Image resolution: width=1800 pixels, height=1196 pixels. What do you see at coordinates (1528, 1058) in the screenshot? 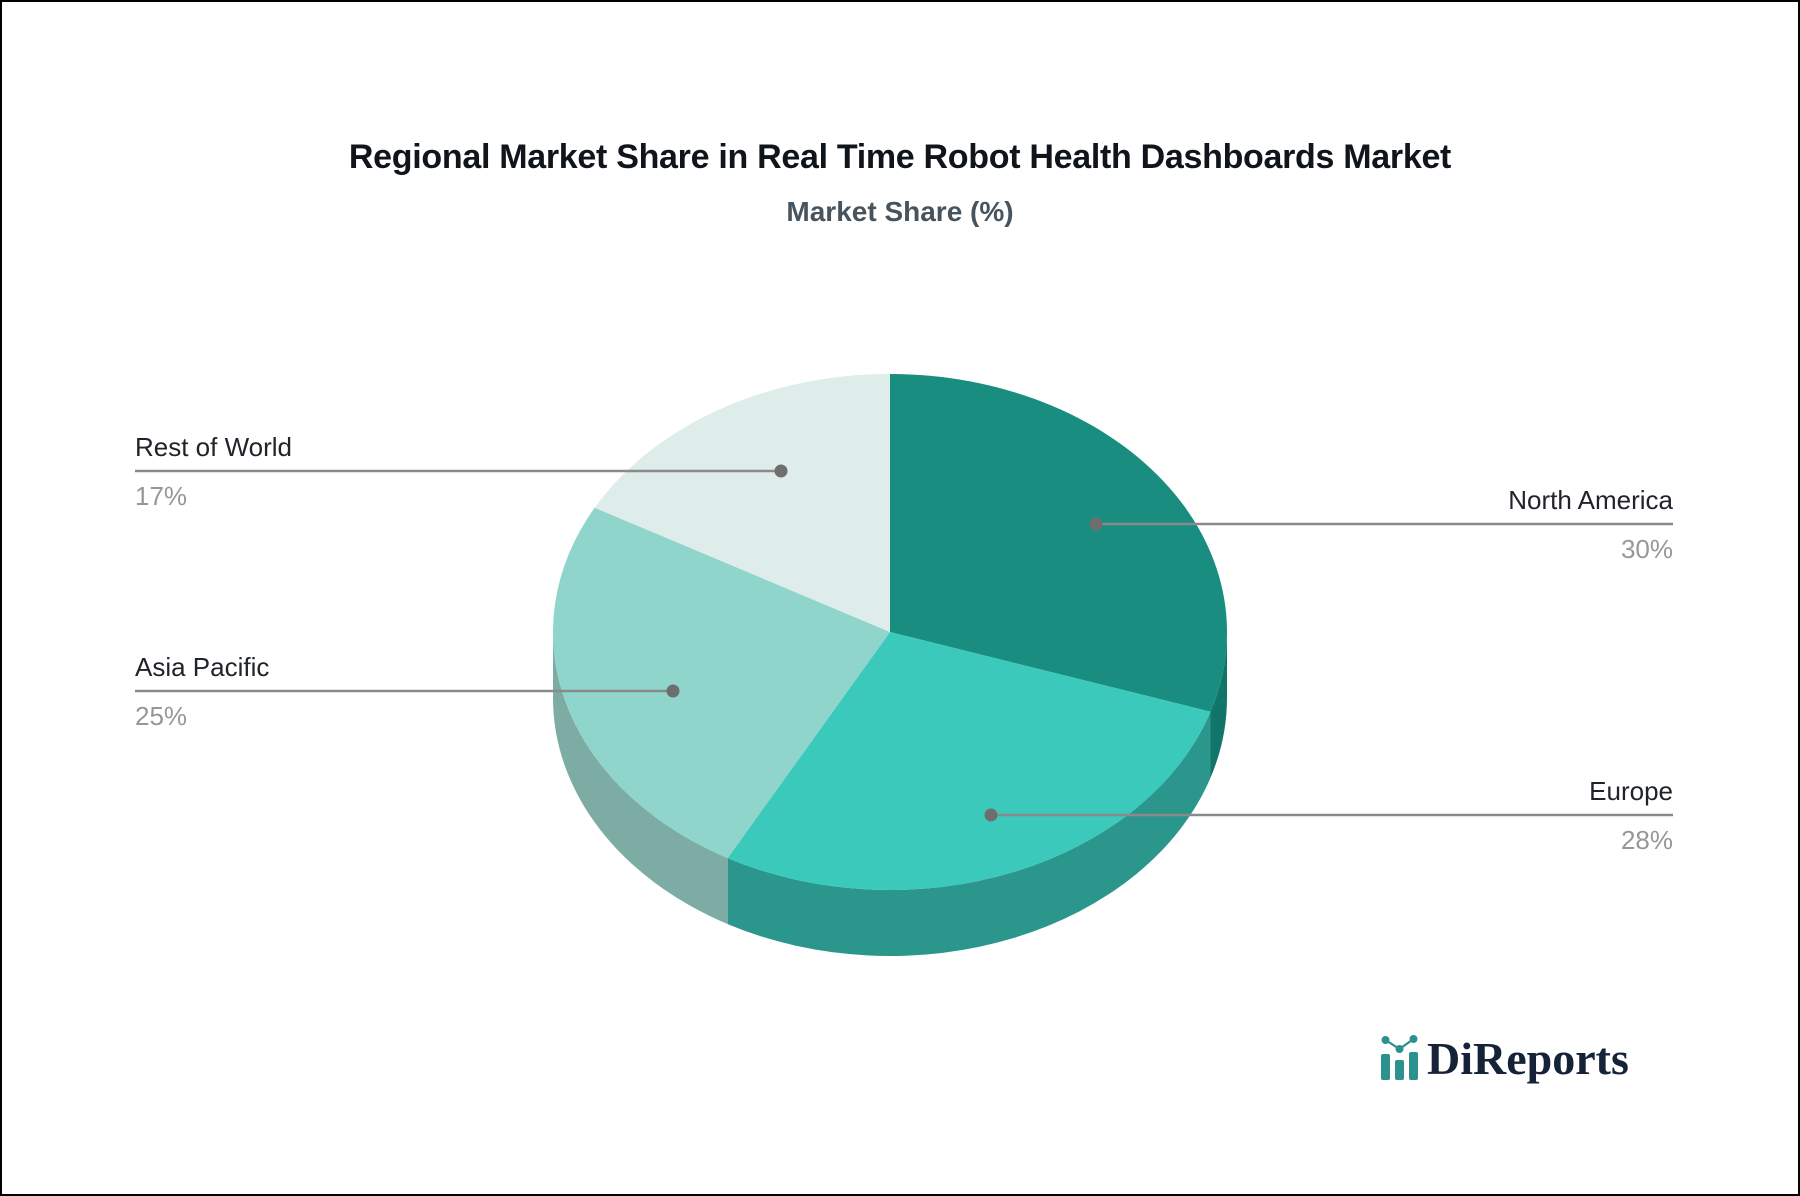
I see `logo-text: DiReports` at bounding box center [1528, 1058].